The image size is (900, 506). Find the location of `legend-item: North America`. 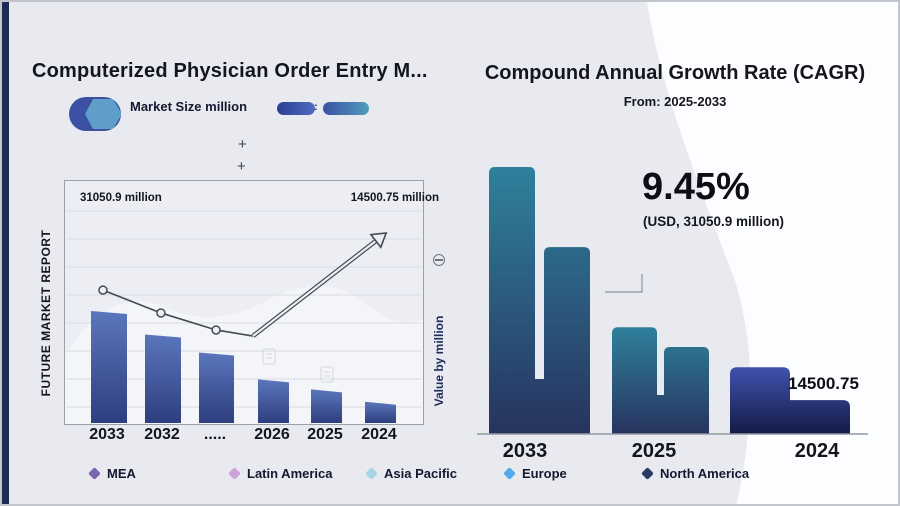

legend-item: North America is located at coordinates (695, 473).